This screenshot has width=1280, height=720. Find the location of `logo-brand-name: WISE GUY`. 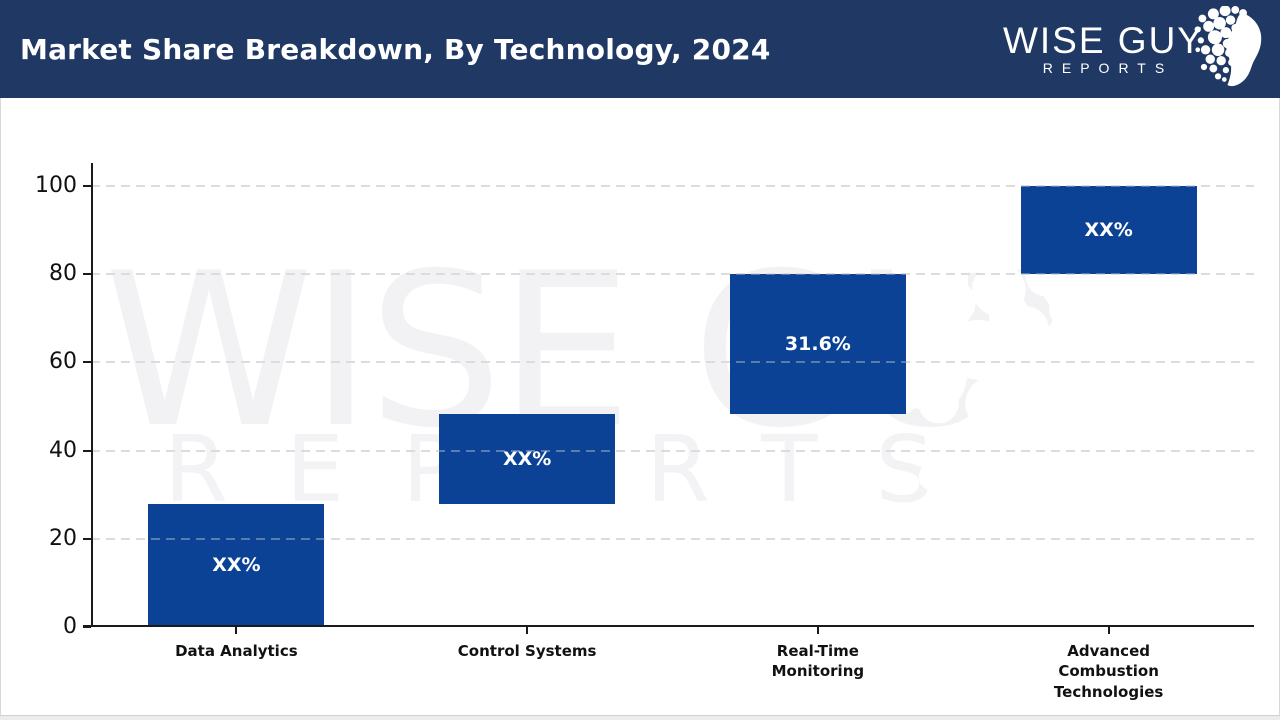

logo-brand-name: WISE GUY is located at coordinates (1103, 40).